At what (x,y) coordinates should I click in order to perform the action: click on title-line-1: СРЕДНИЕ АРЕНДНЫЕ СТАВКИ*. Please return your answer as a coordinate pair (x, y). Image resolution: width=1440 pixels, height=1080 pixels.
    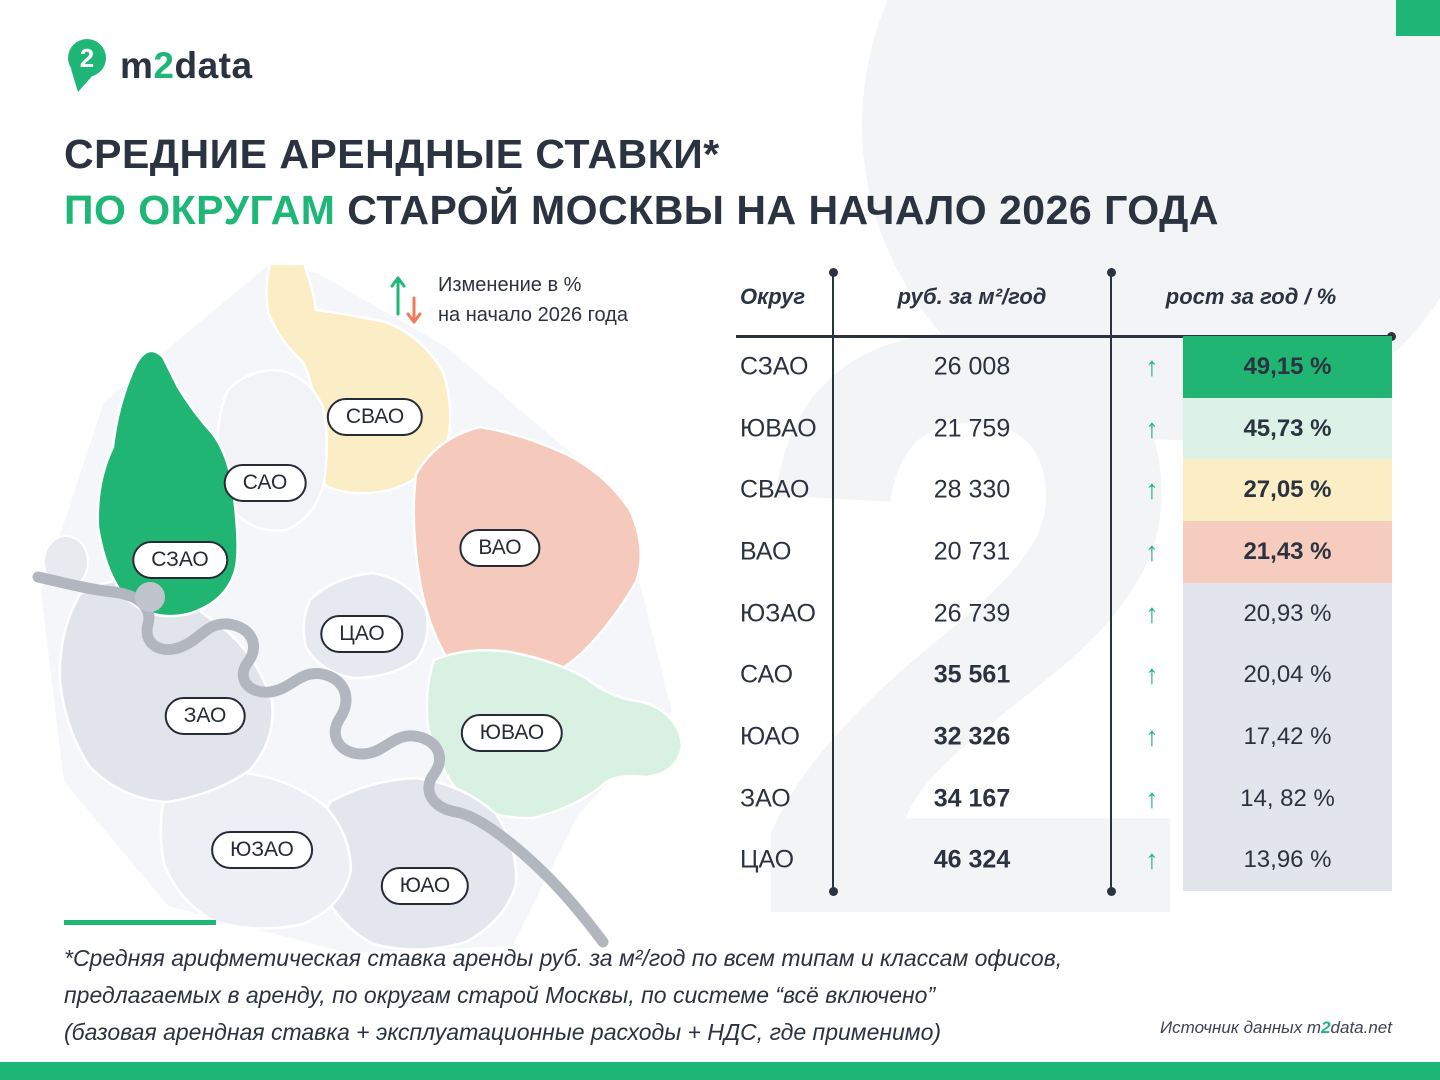
    Looking at the image, I should click on (392, 154).